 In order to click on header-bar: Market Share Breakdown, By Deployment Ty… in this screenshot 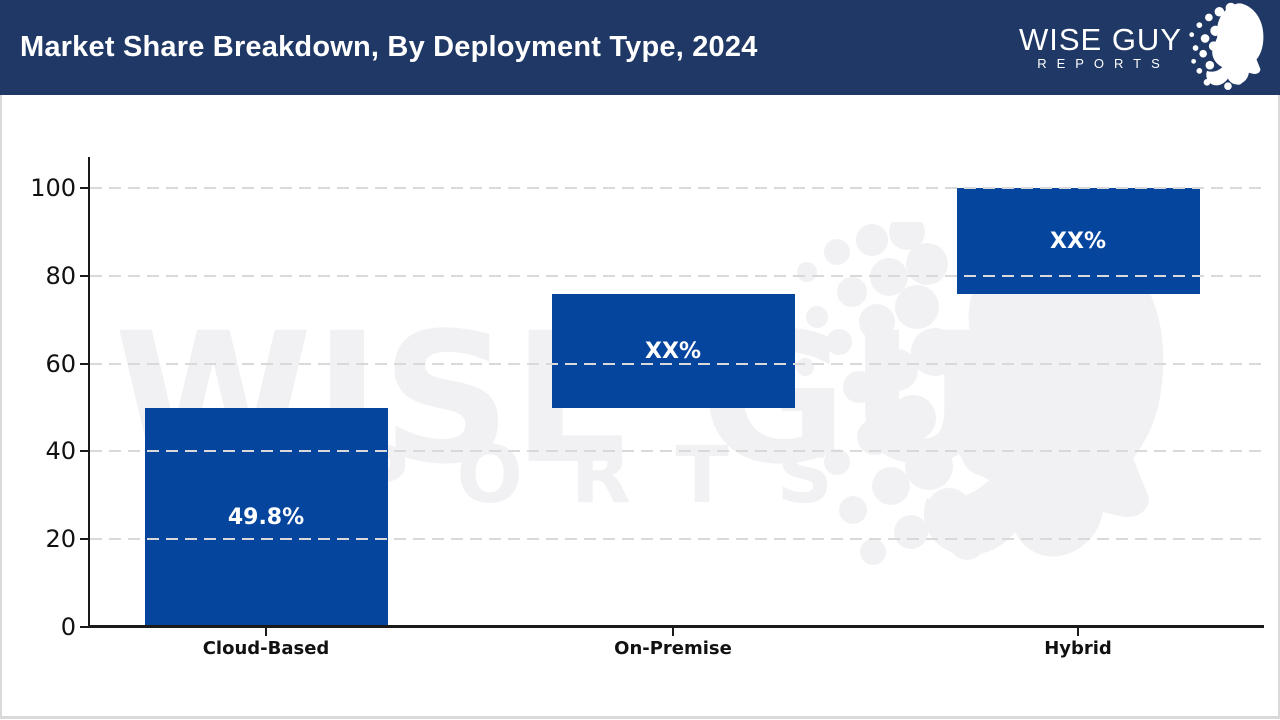, I will do `click(640, 47)`.